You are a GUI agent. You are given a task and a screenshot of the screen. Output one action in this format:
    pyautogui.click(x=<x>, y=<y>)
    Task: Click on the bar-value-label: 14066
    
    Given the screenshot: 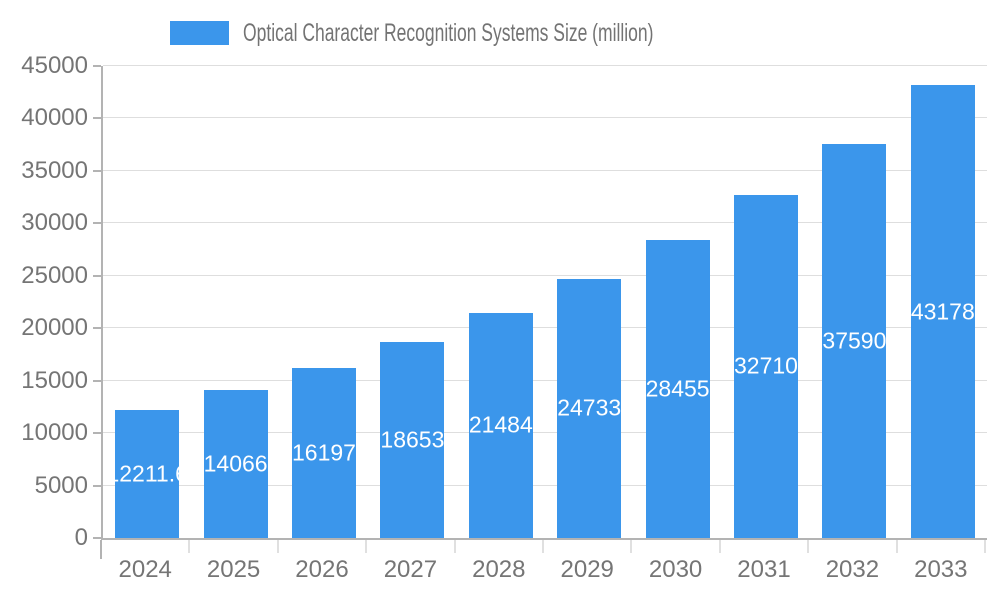 What is the action you would take?
    pyautogui.click(x=235, y=463)
    